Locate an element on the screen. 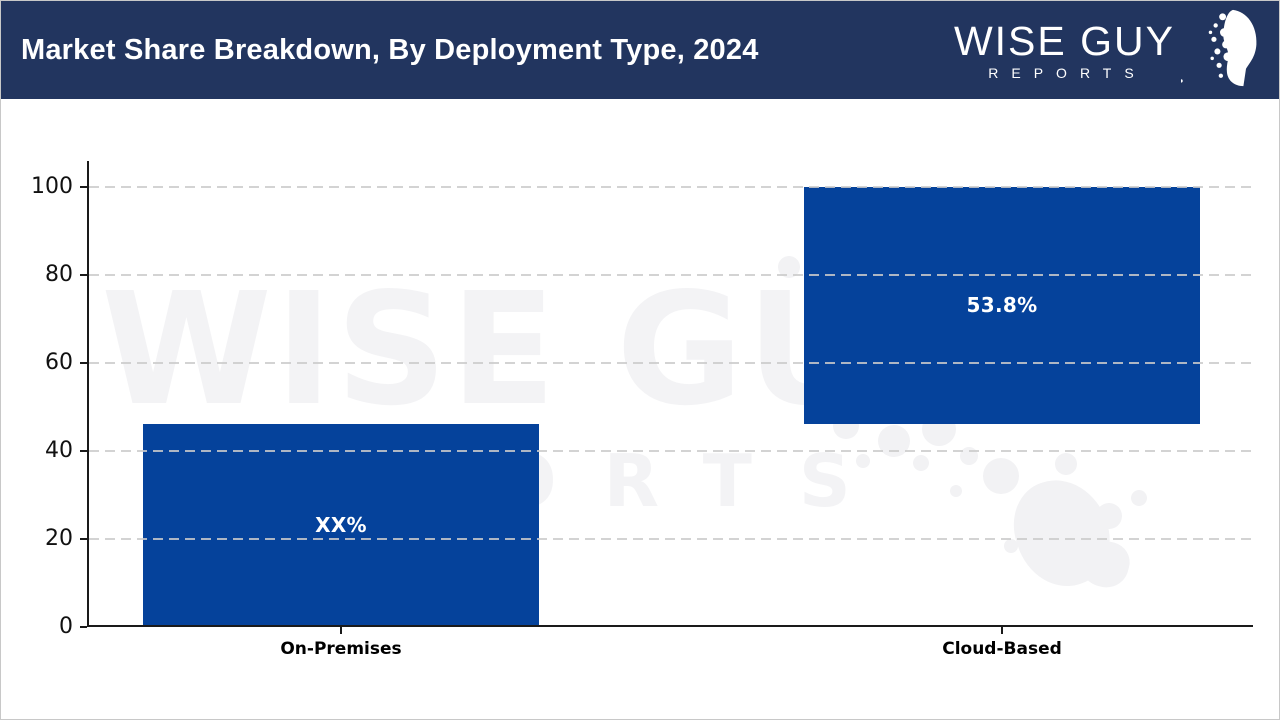 Image resolution: width=1280 pixels, height=720 pixels. logo-face-icon is located at coordinates (1219, 50).